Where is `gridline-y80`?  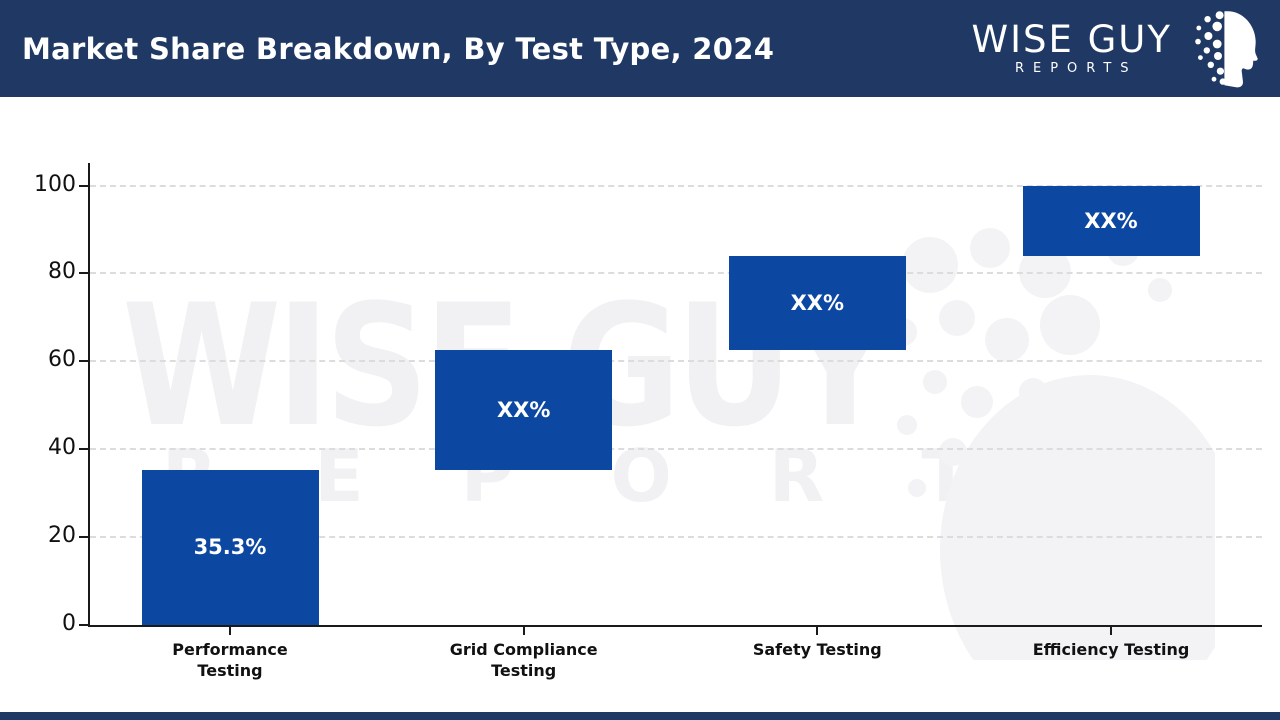 gridline-y80 is located at coordinates (676, 273).